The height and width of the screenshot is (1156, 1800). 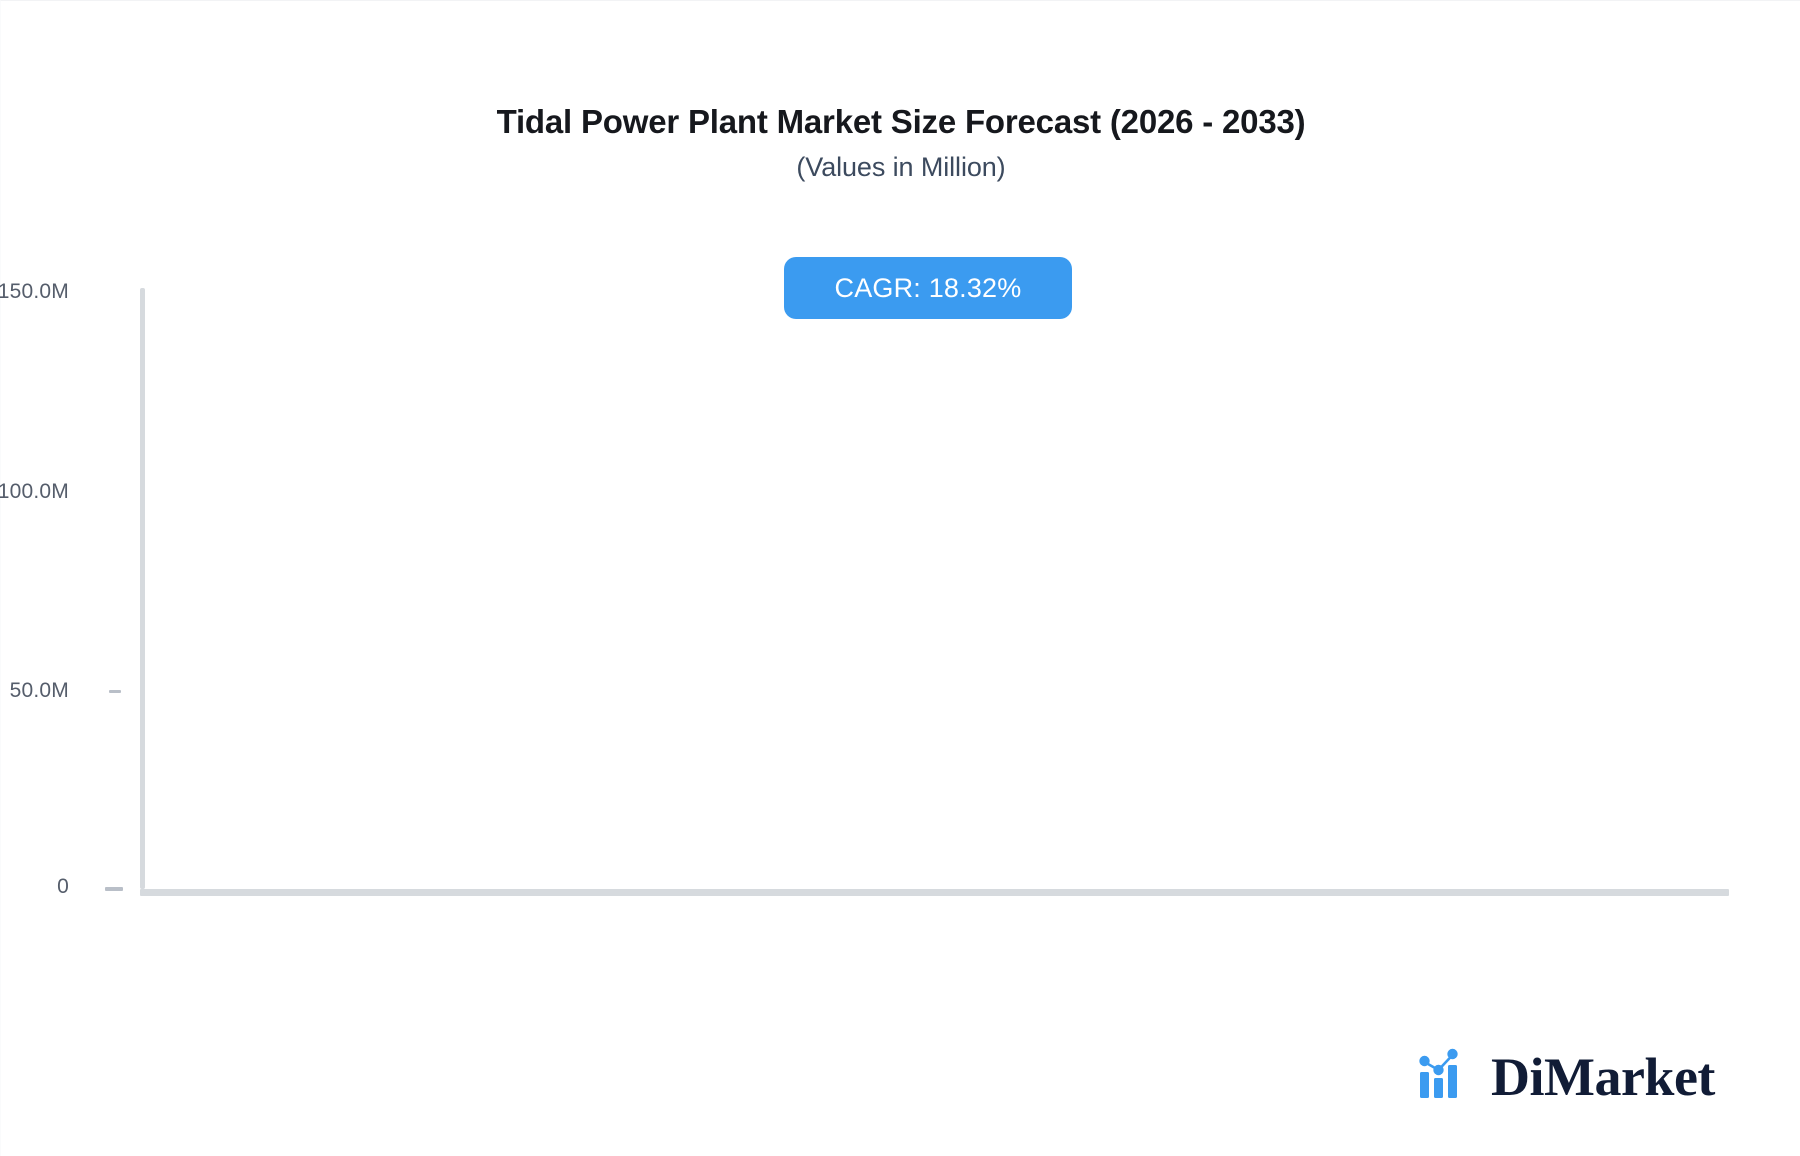 I want to click on y-tick-label-150: 150.0M, so click(x=34, y=291).